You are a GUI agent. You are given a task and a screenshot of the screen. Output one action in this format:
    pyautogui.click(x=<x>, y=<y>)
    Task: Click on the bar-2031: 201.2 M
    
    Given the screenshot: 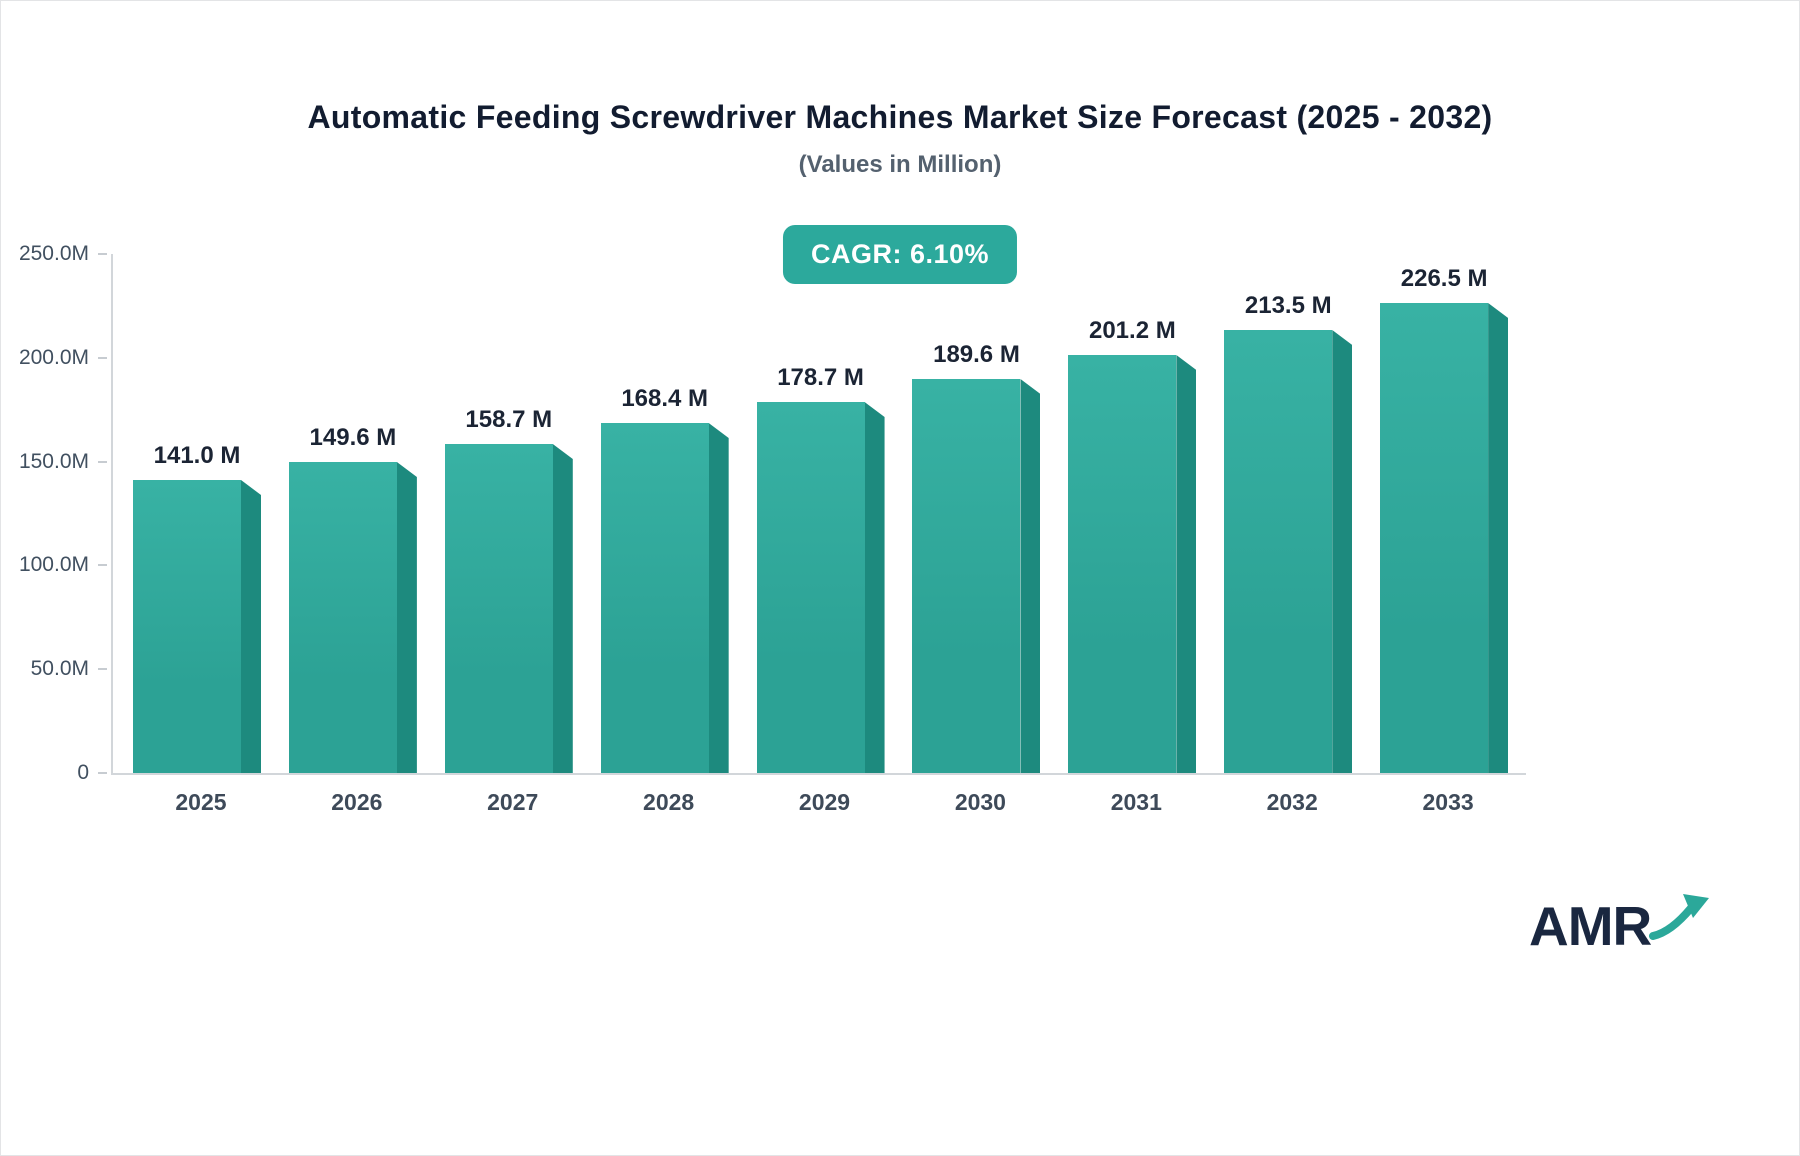 What is the action you would take?
    pyautogui.click(x=1132, y=545)
    